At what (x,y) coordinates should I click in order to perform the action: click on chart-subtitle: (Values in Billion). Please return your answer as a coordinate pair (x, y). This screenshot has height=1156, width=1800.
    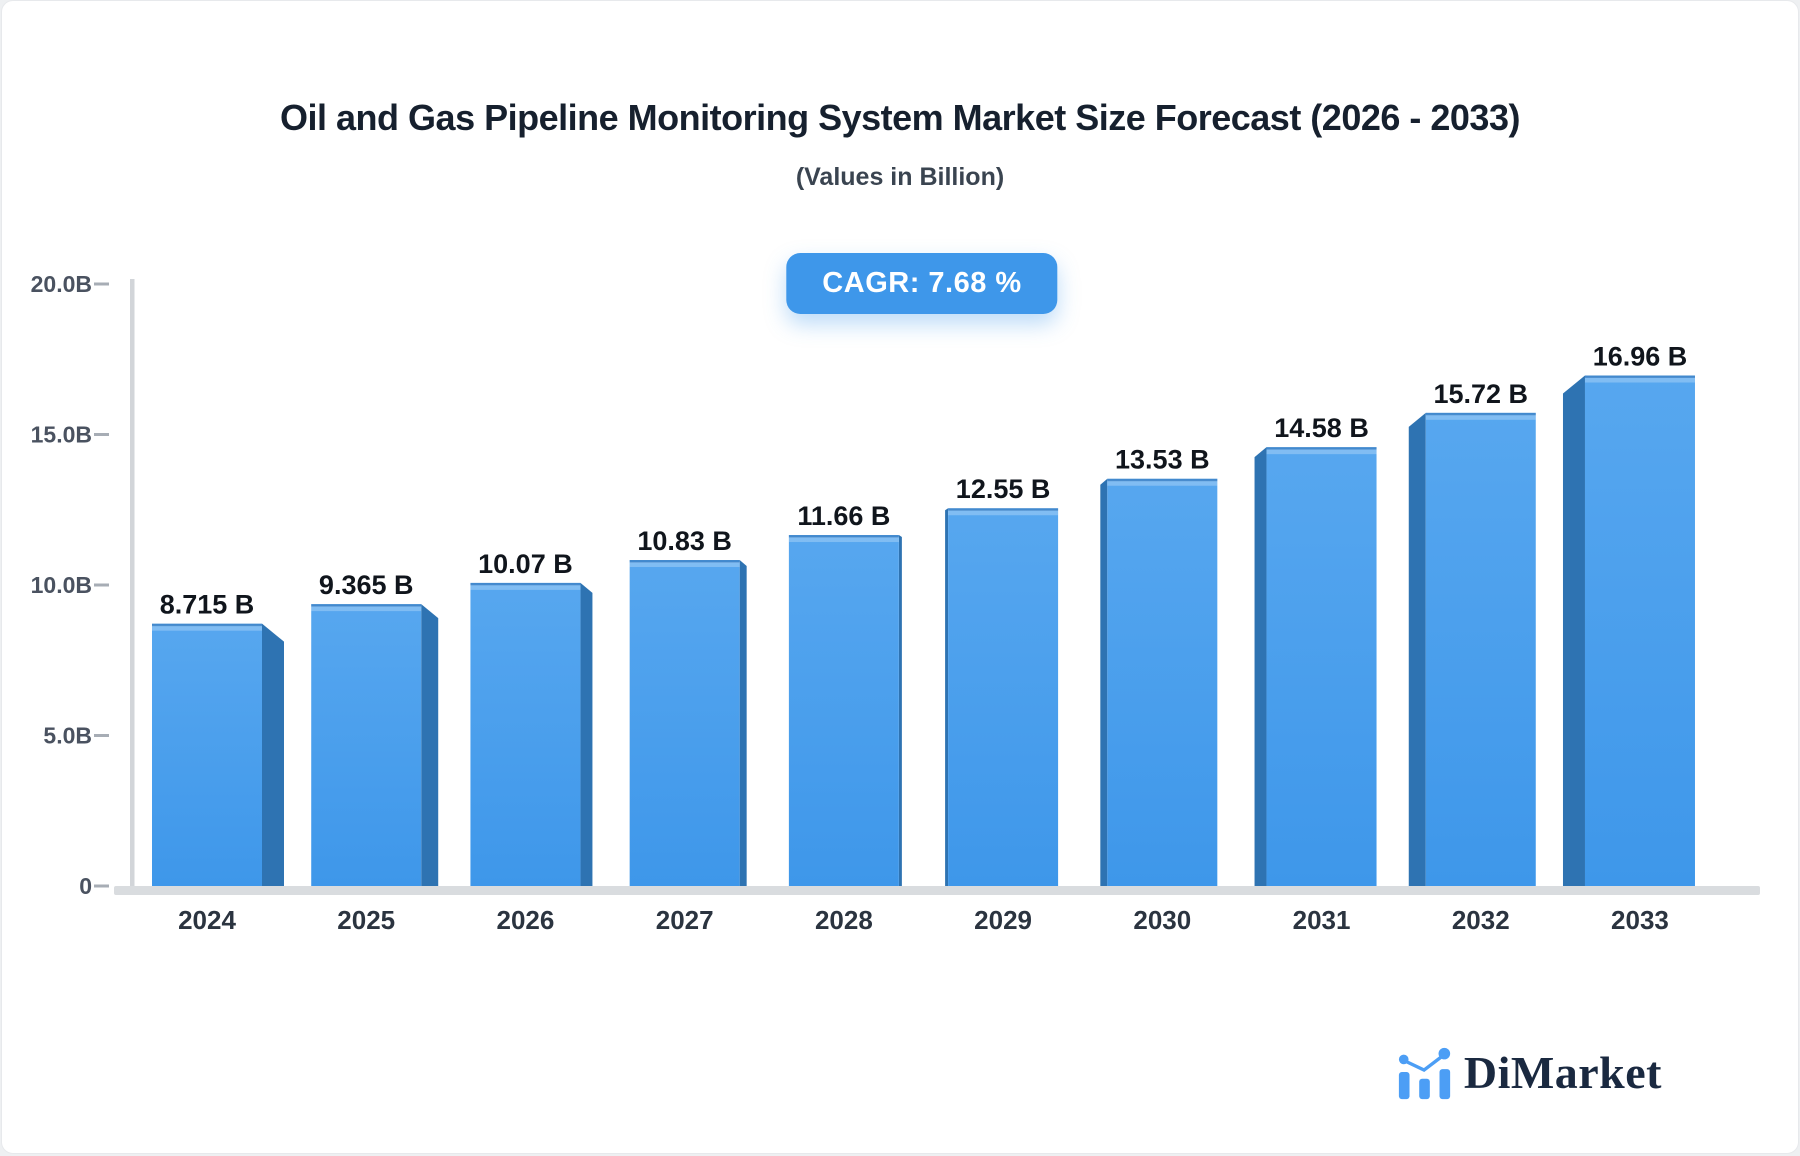
    Looking at the image, I should click on (900, 177).